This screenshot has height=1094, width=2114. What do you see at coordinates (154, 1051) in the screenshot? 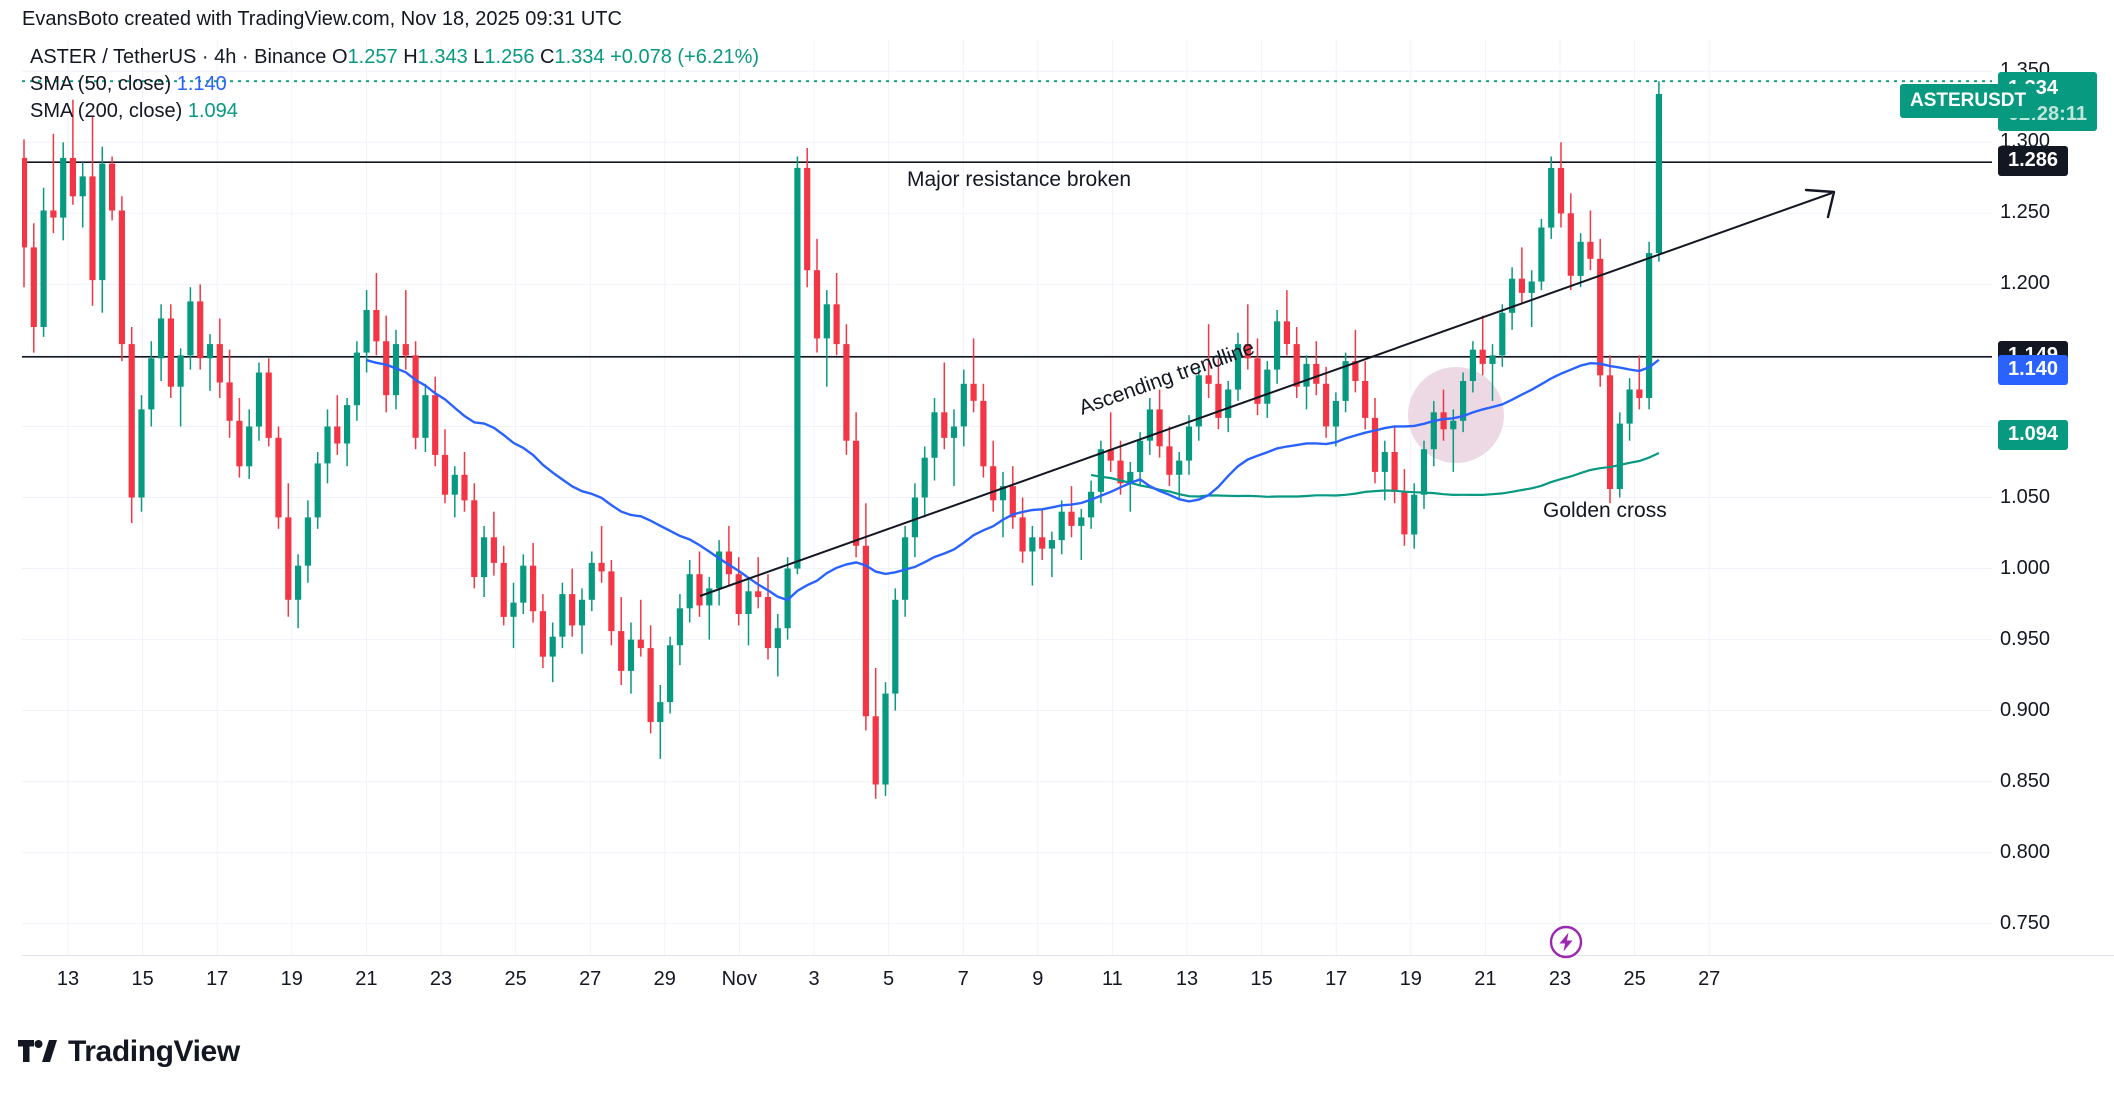
I see `tradingview-wordmark: TradingView` at bounding box center [154, 1051].